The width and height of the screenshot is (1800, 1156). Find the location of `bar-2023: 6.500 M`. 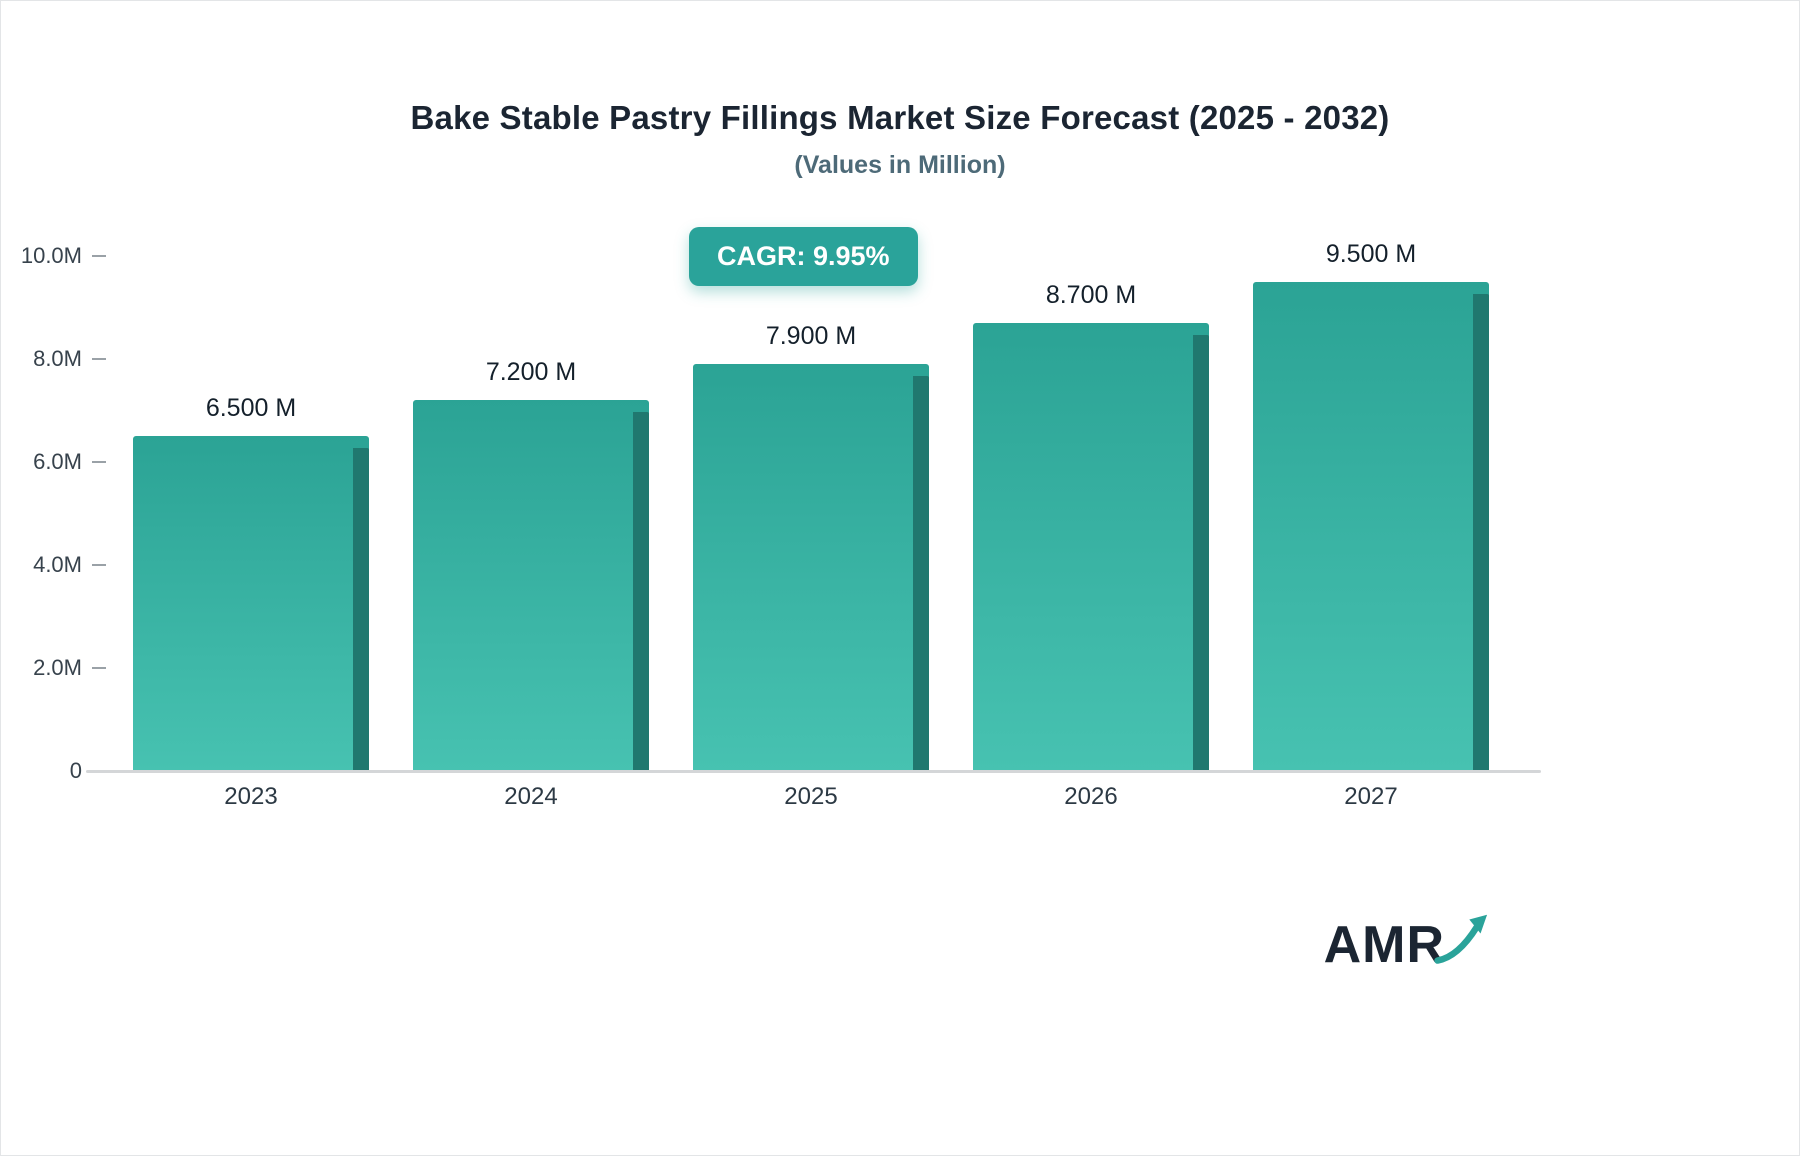

bar-2023: 6.500 M is located at coordinates (251, 582).